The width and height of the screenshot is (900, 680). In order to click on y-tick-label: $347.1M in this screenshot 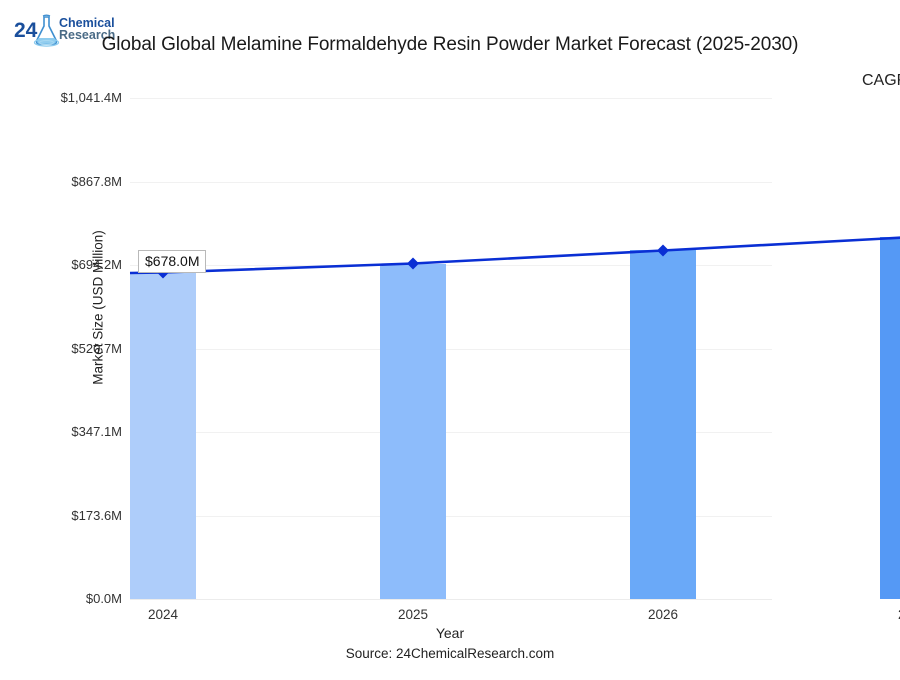, I will do `click(96, 431)`.